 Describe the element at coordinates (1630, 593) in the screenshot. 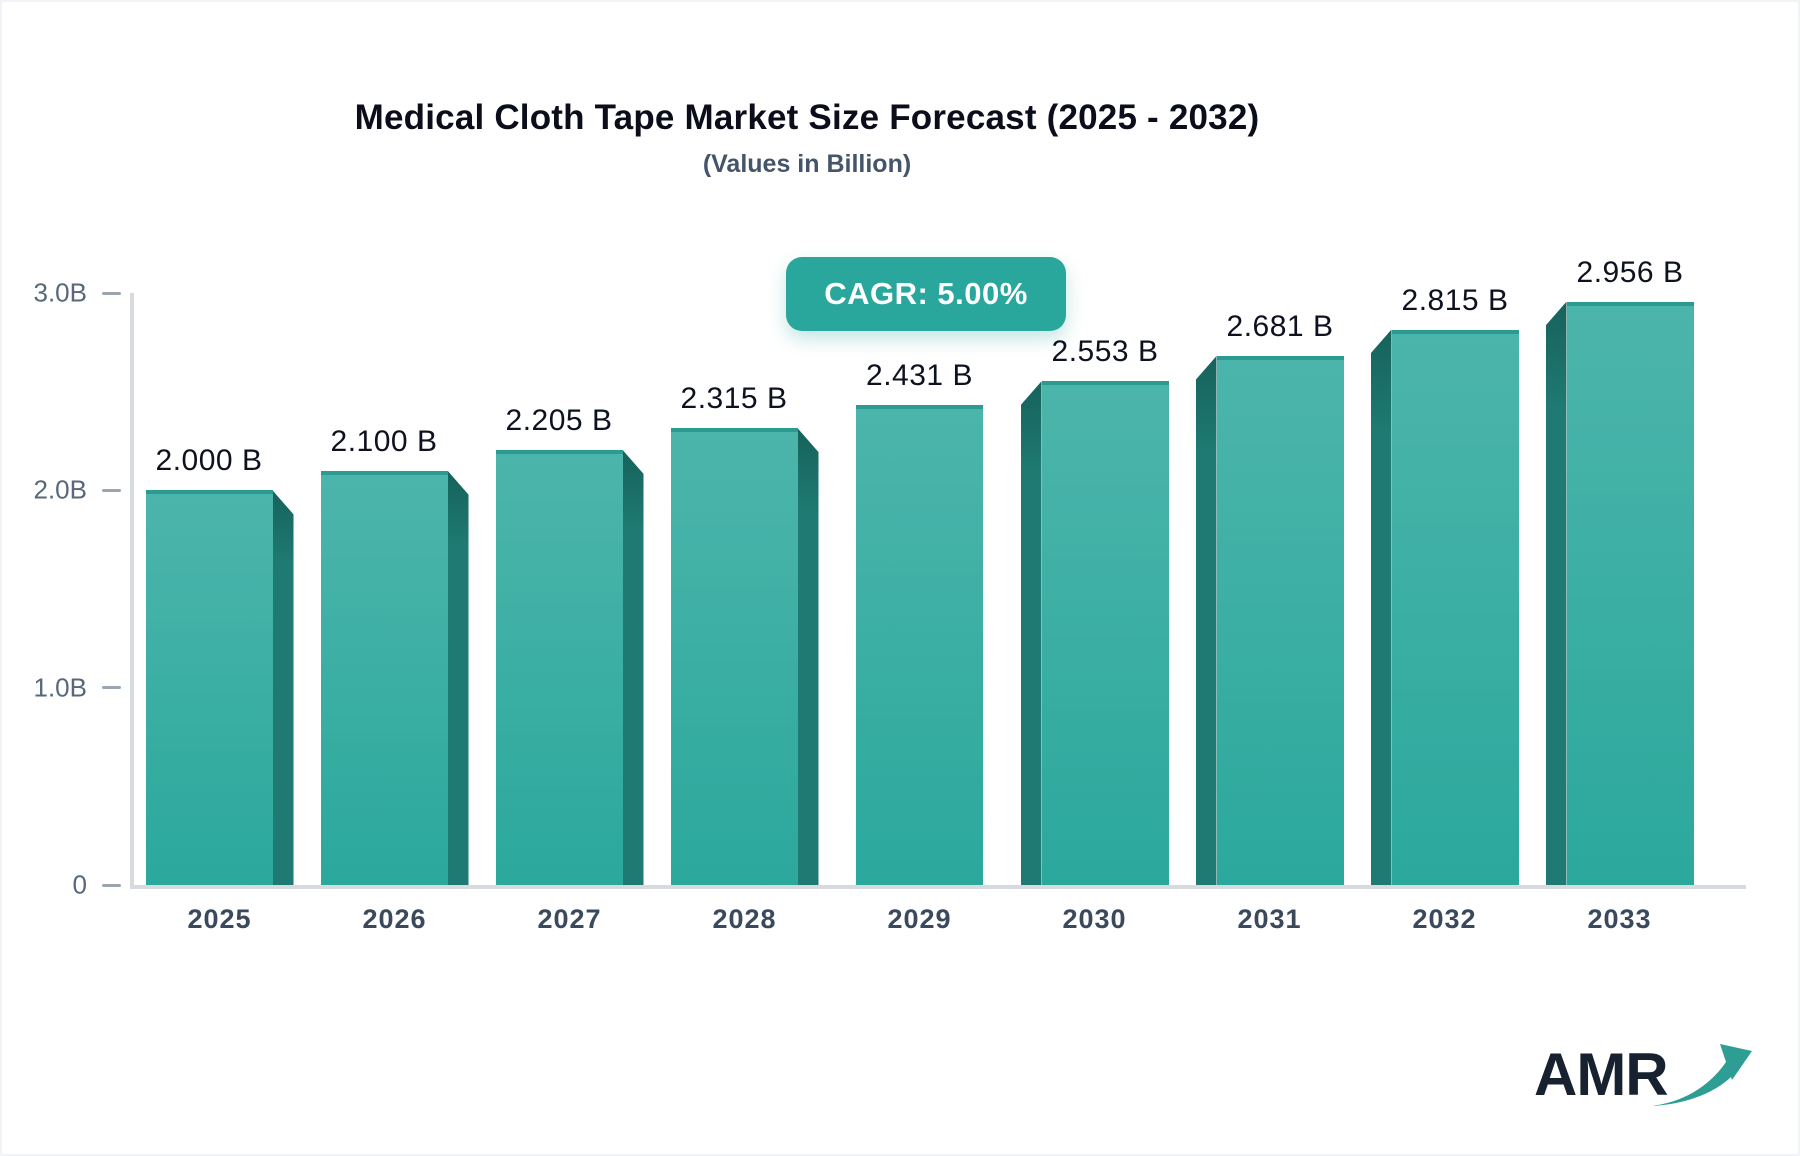

I see `bar-2033` at that location.